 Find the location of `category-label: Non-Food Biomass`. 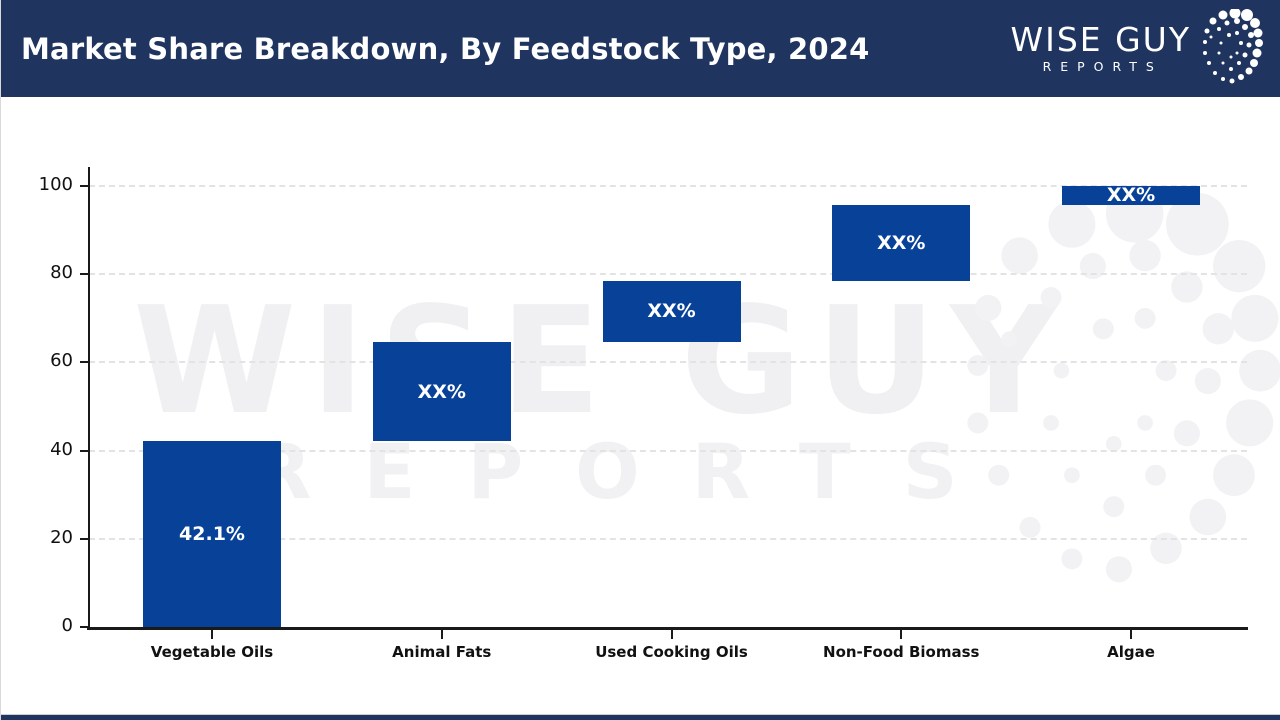

category-label: Non-Food Biomass is located at coordinates (901, 652).